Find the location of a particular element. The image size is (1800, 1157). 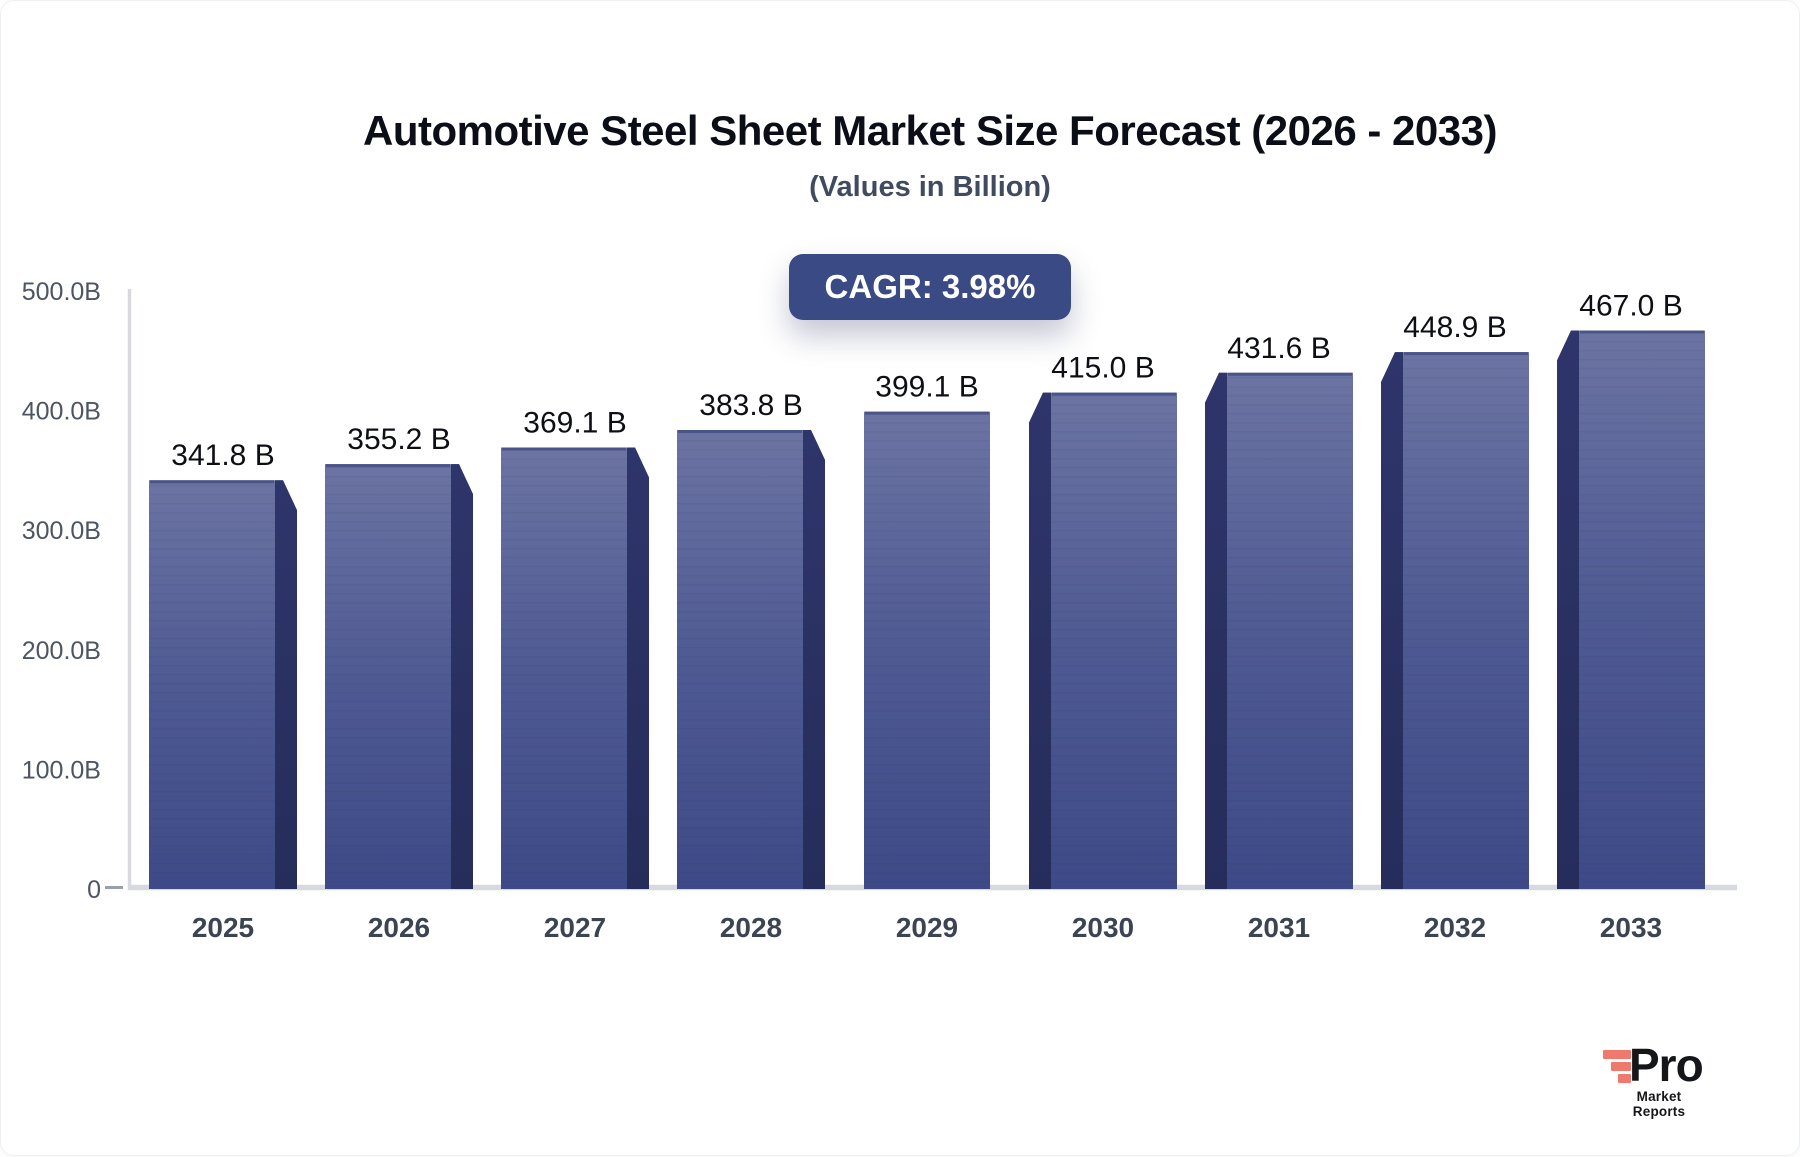

bar-2030: 415.0 B is located at coordinates (1103, 620).